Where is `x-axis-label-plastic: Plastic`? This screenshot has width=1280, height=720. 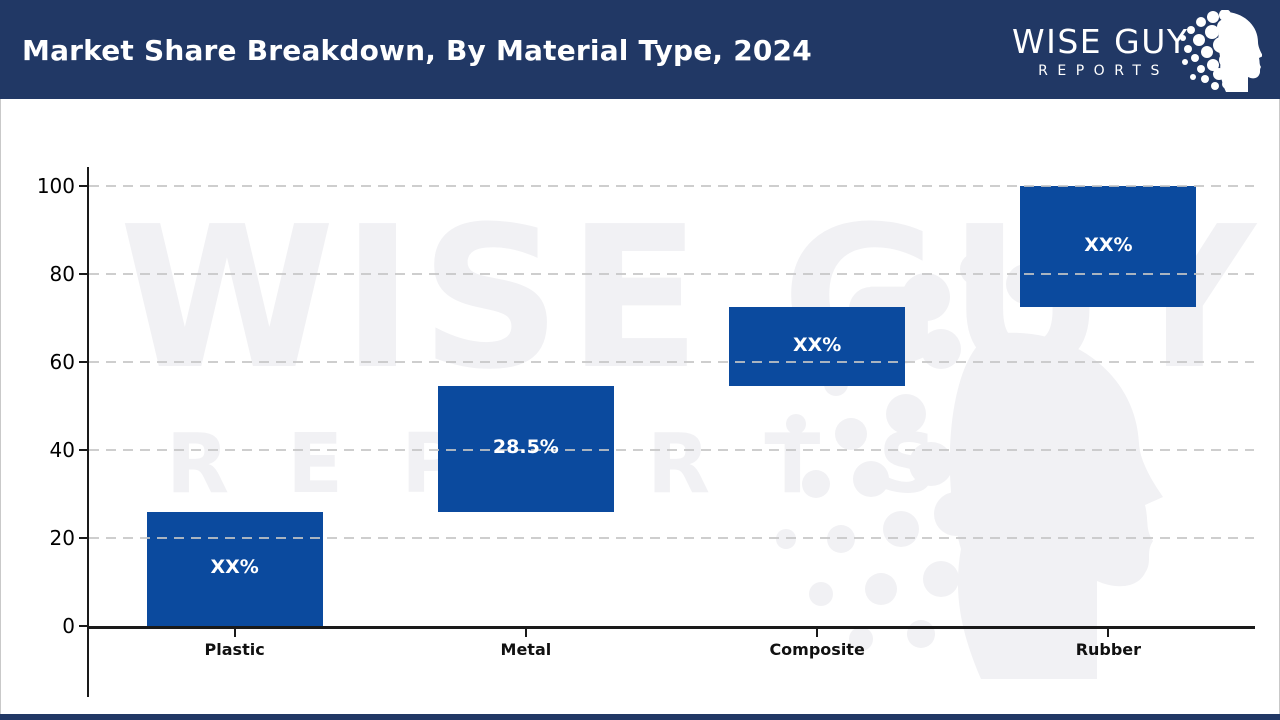 x-axis-label-plastic: Plastic is located at coordinates (234, 649).